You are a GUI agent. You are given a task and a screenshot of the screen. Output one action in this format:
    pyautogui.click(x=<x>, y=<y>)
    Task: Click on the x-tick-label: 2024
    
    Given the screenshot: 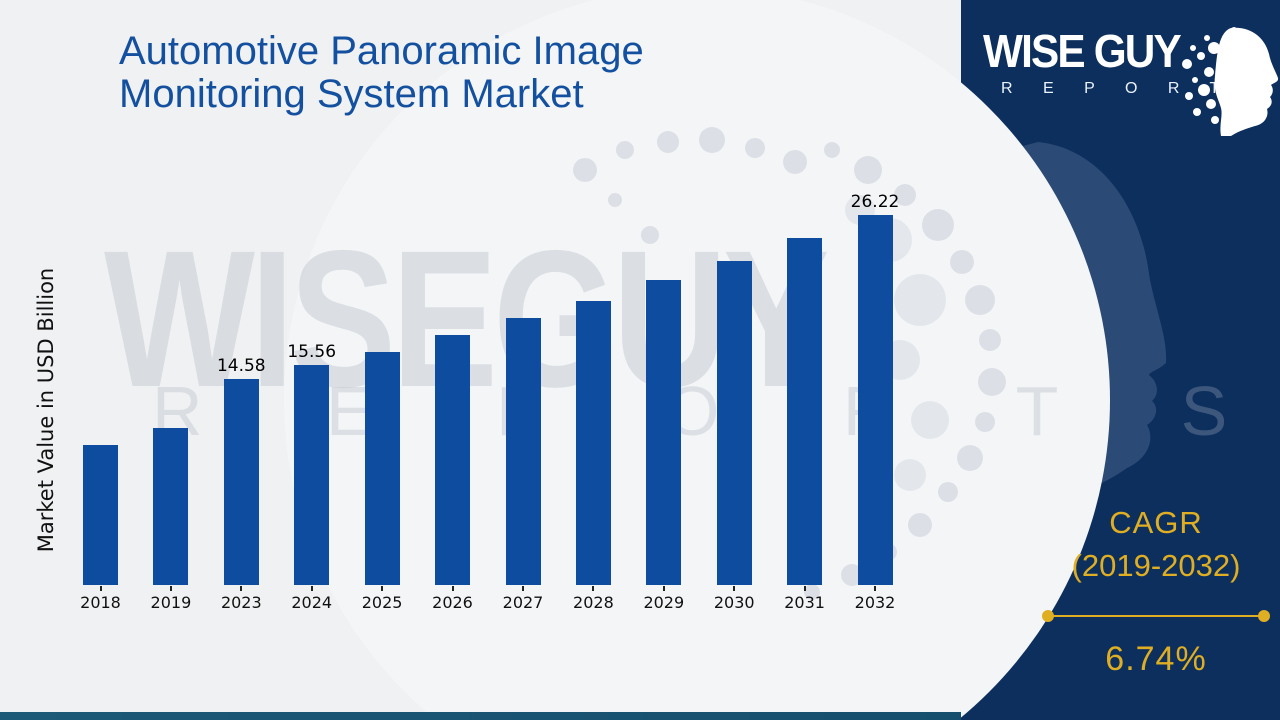 What is the action you would take?
    pyautogui.click(x=312, y=602)
    